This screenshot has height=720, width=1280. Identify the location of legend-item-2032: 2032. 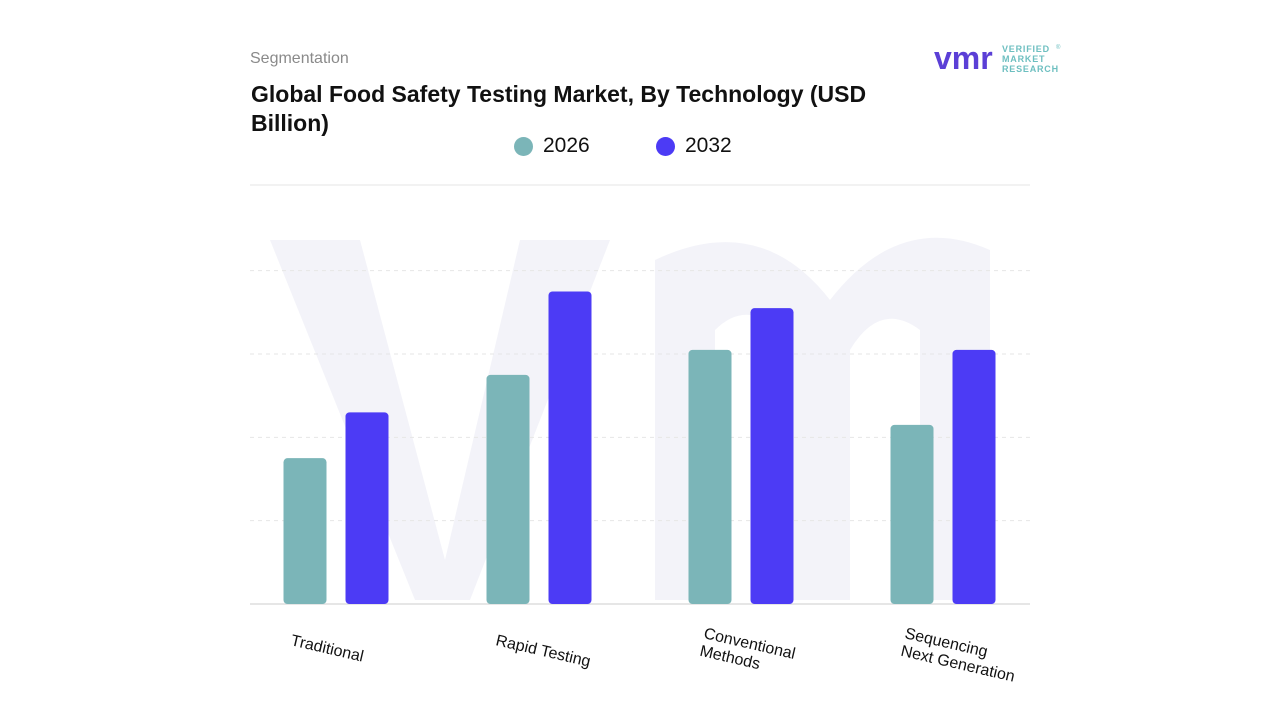
(694, 146).